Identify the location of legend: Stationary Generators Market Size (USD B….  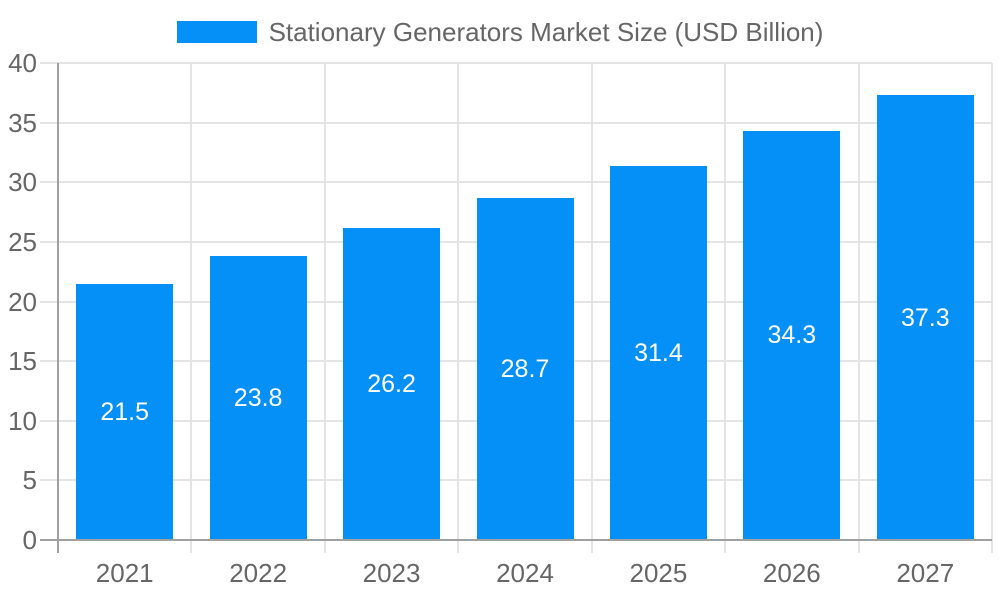
(500, 32).